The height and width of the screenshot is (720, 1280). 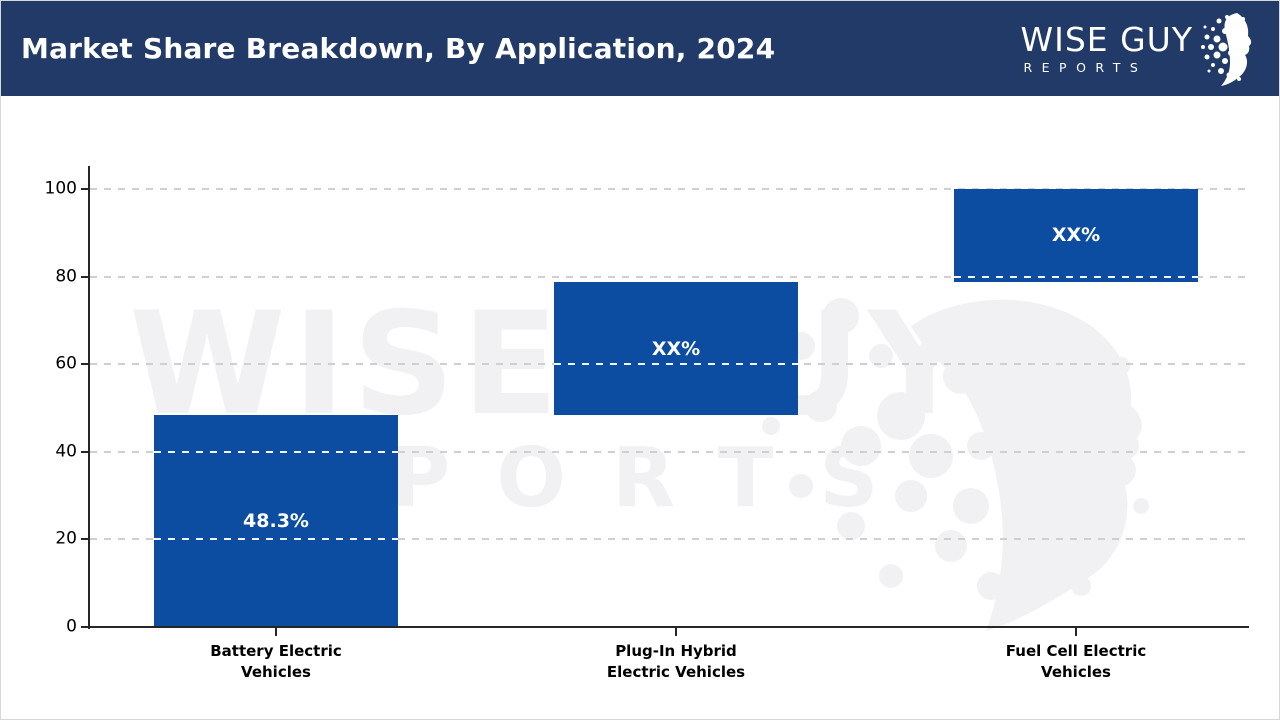 I want to click on y-tick-label-80: 80, so click(x=66, y=276).